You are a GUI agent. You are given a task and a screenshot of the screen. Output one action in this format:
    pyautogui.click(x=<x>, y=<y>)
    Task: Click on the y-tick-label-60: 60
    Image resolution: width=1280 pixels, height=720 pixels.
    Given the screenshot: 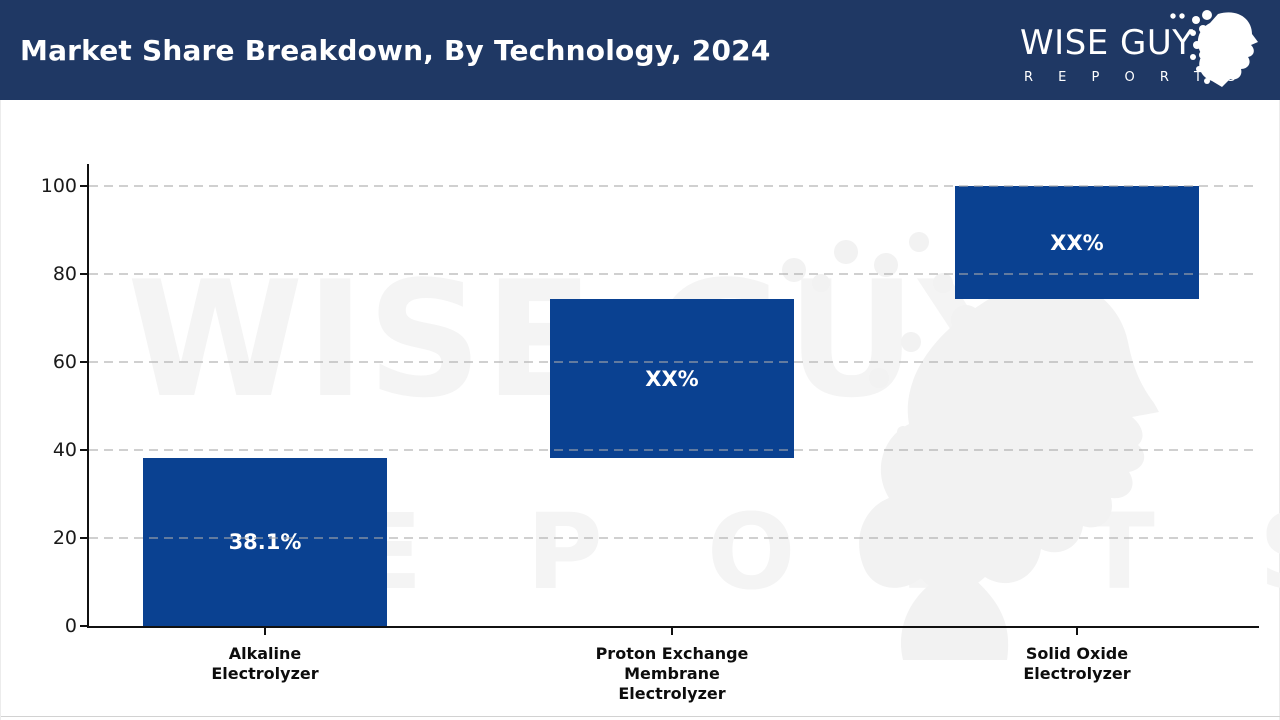 What is the action you would take?
    pyautogui.click(x=64, y=362)
    